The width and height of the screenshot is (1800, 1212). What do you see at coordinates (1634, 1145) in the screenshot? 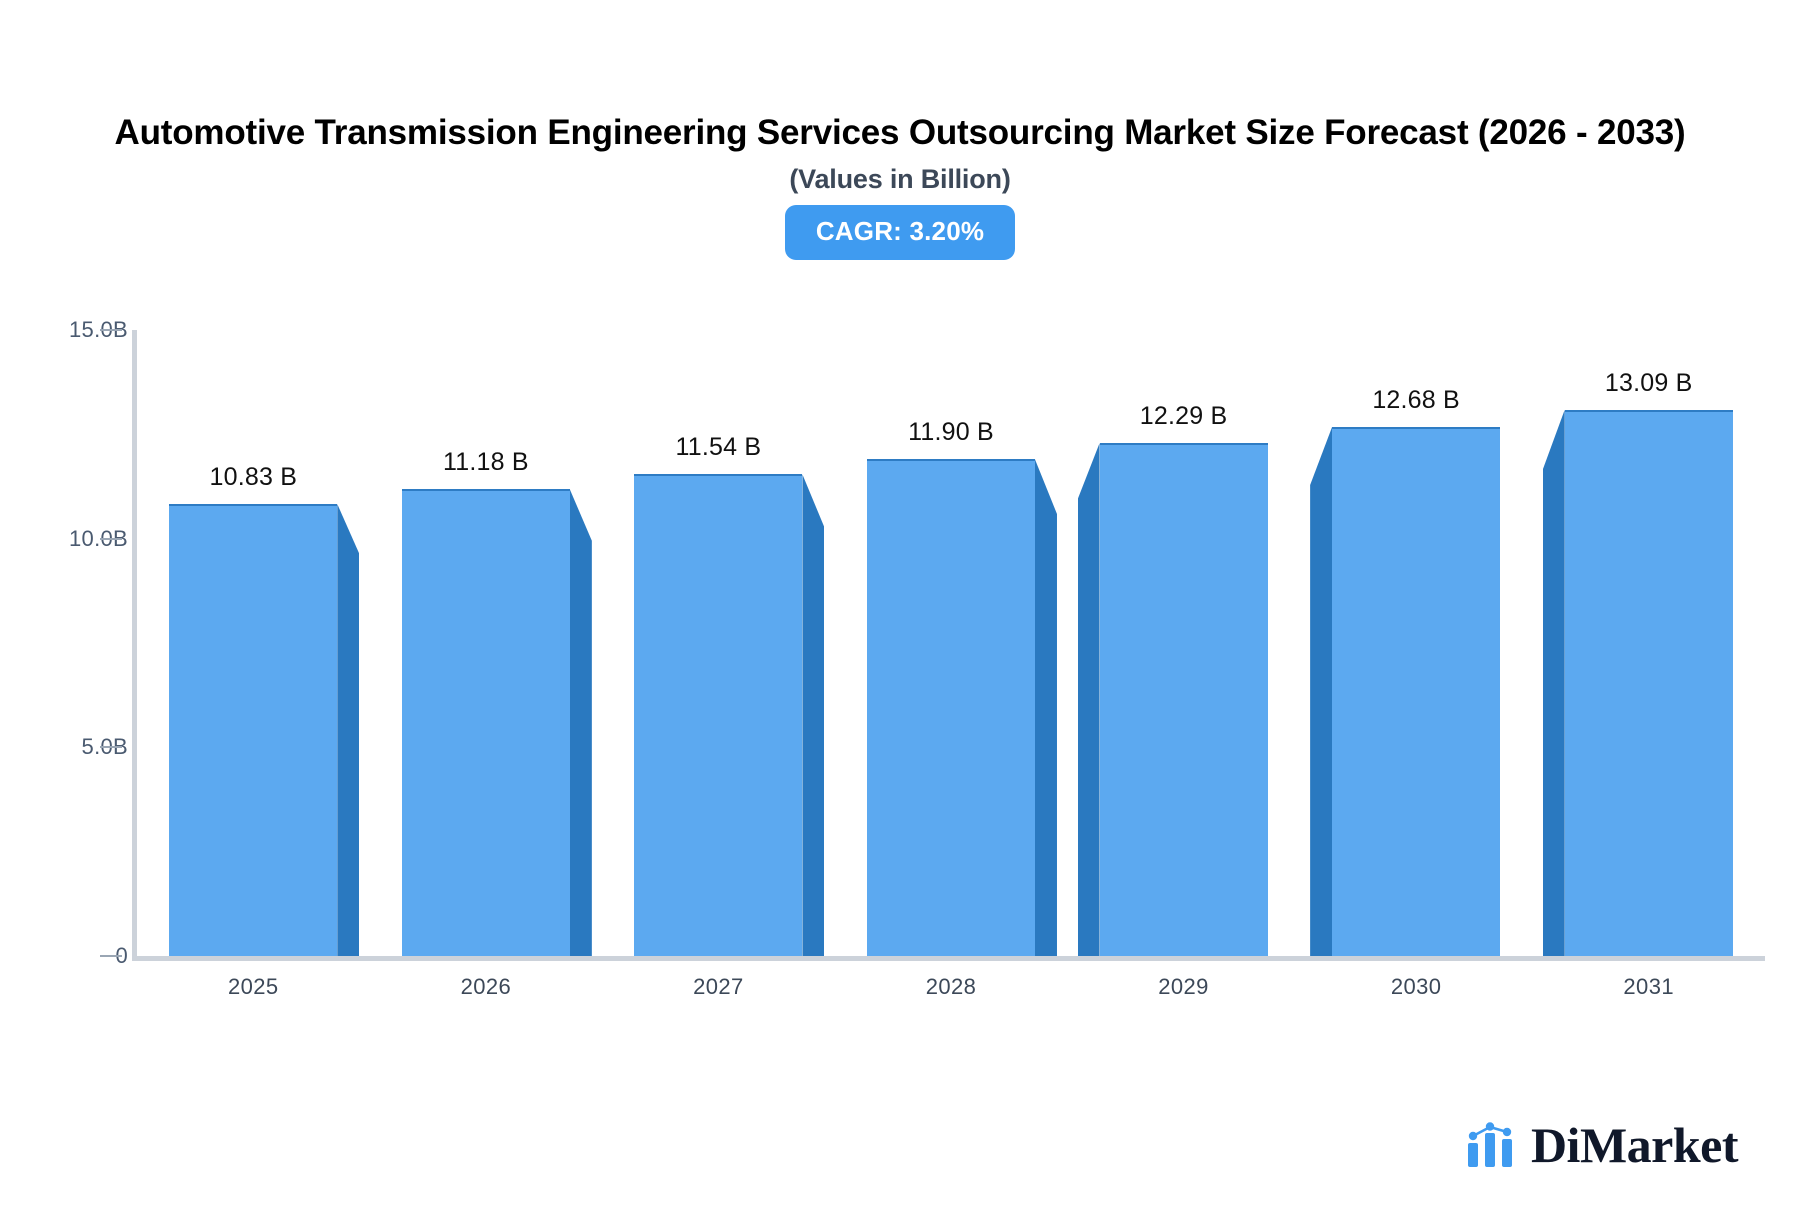
I see `logo-text: DiMarket` at bounding box center [1634, 1145].